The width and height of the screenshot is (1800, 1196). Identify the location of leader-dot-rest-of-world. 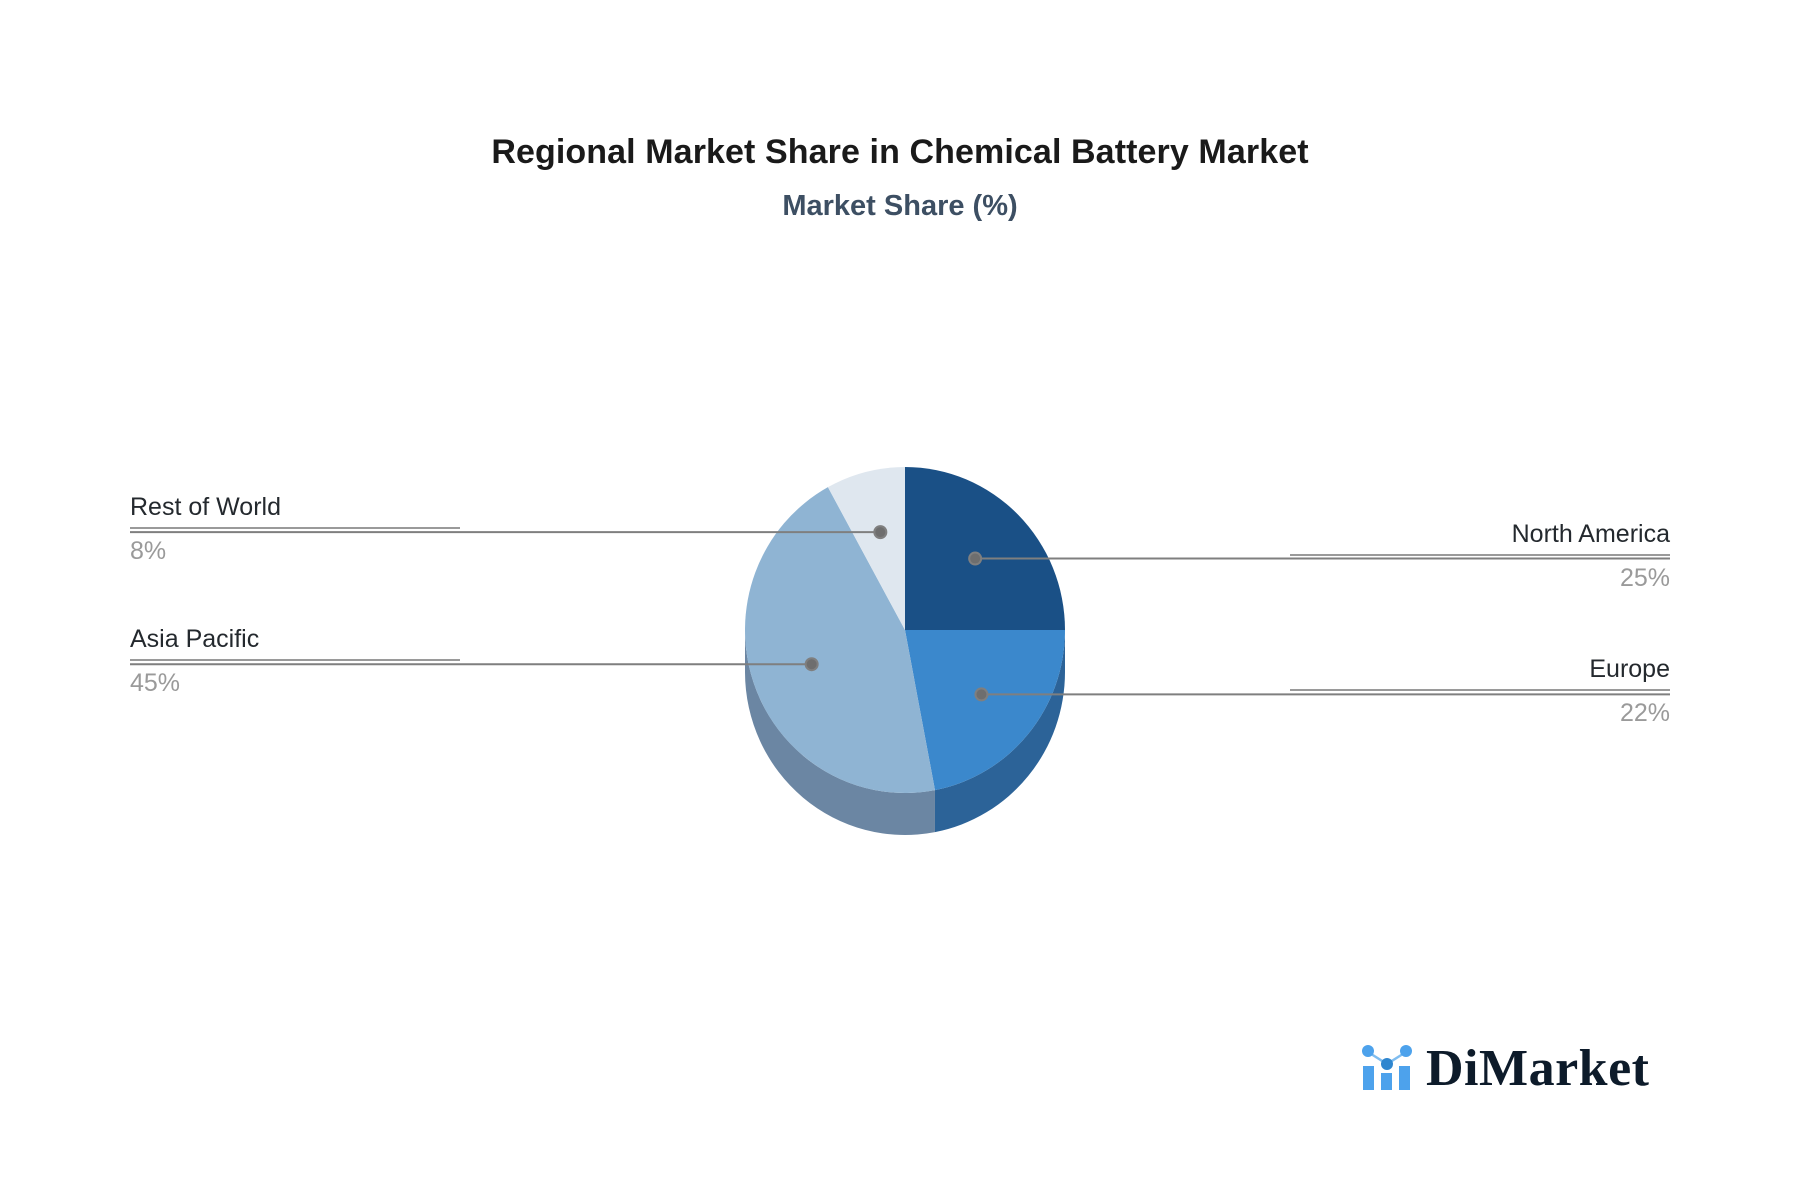
(880, 532).